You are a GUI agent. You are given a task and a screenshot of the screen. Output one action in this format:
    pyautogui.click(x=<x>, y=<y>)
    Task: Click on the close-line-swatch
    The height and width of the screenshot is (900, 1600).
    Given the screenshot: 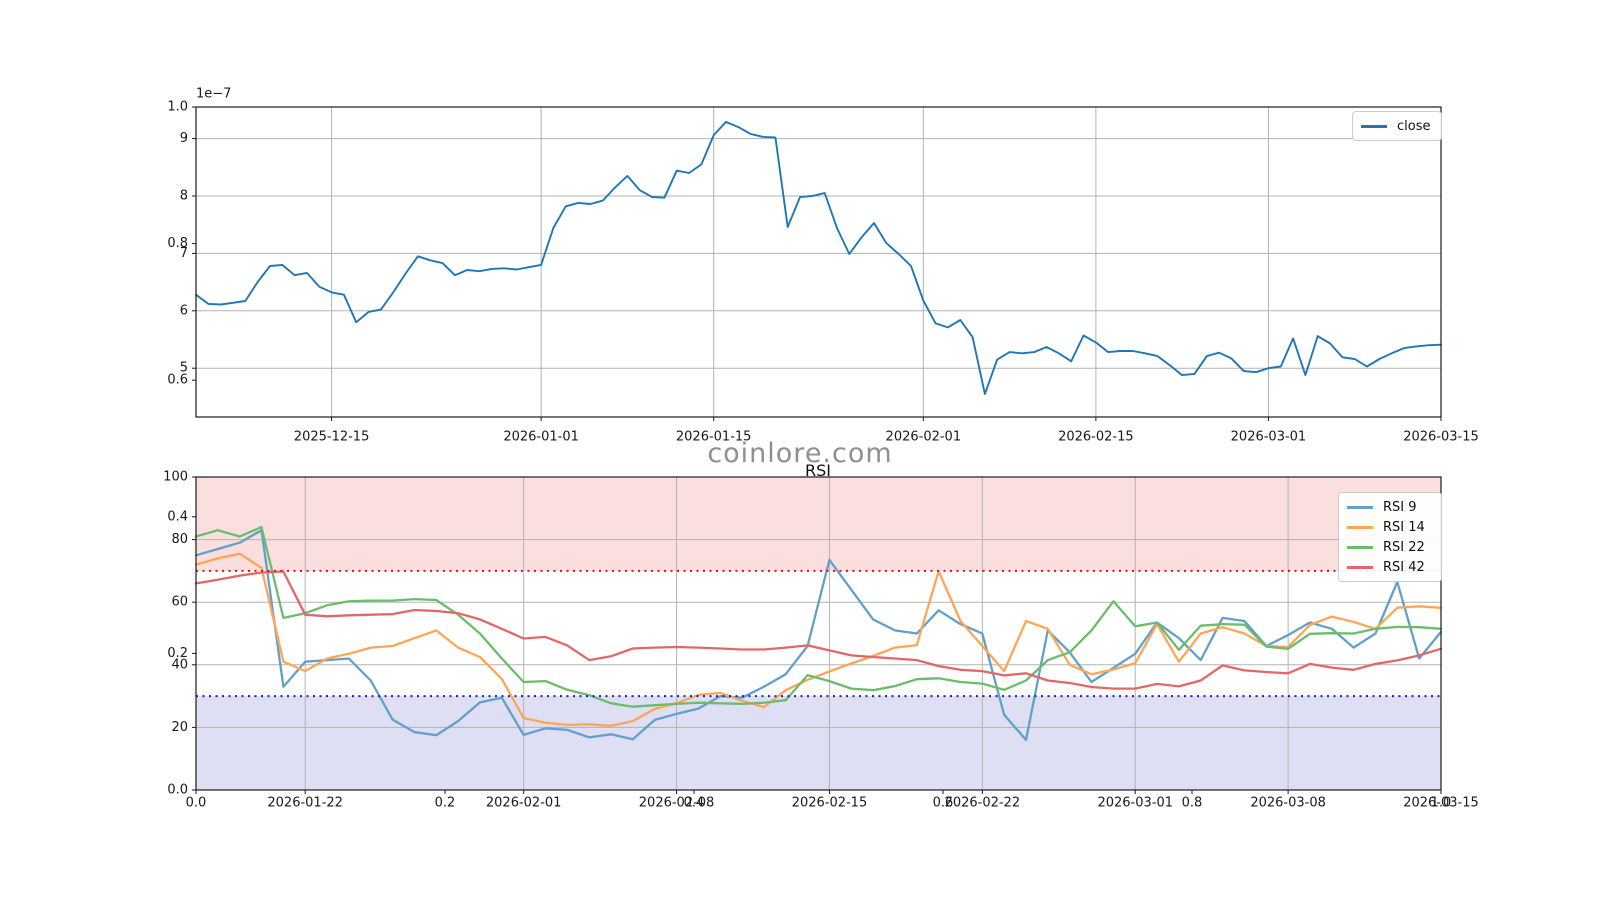 What is the action you would take?
    pyautogui.click(x=1374, y=126)
    